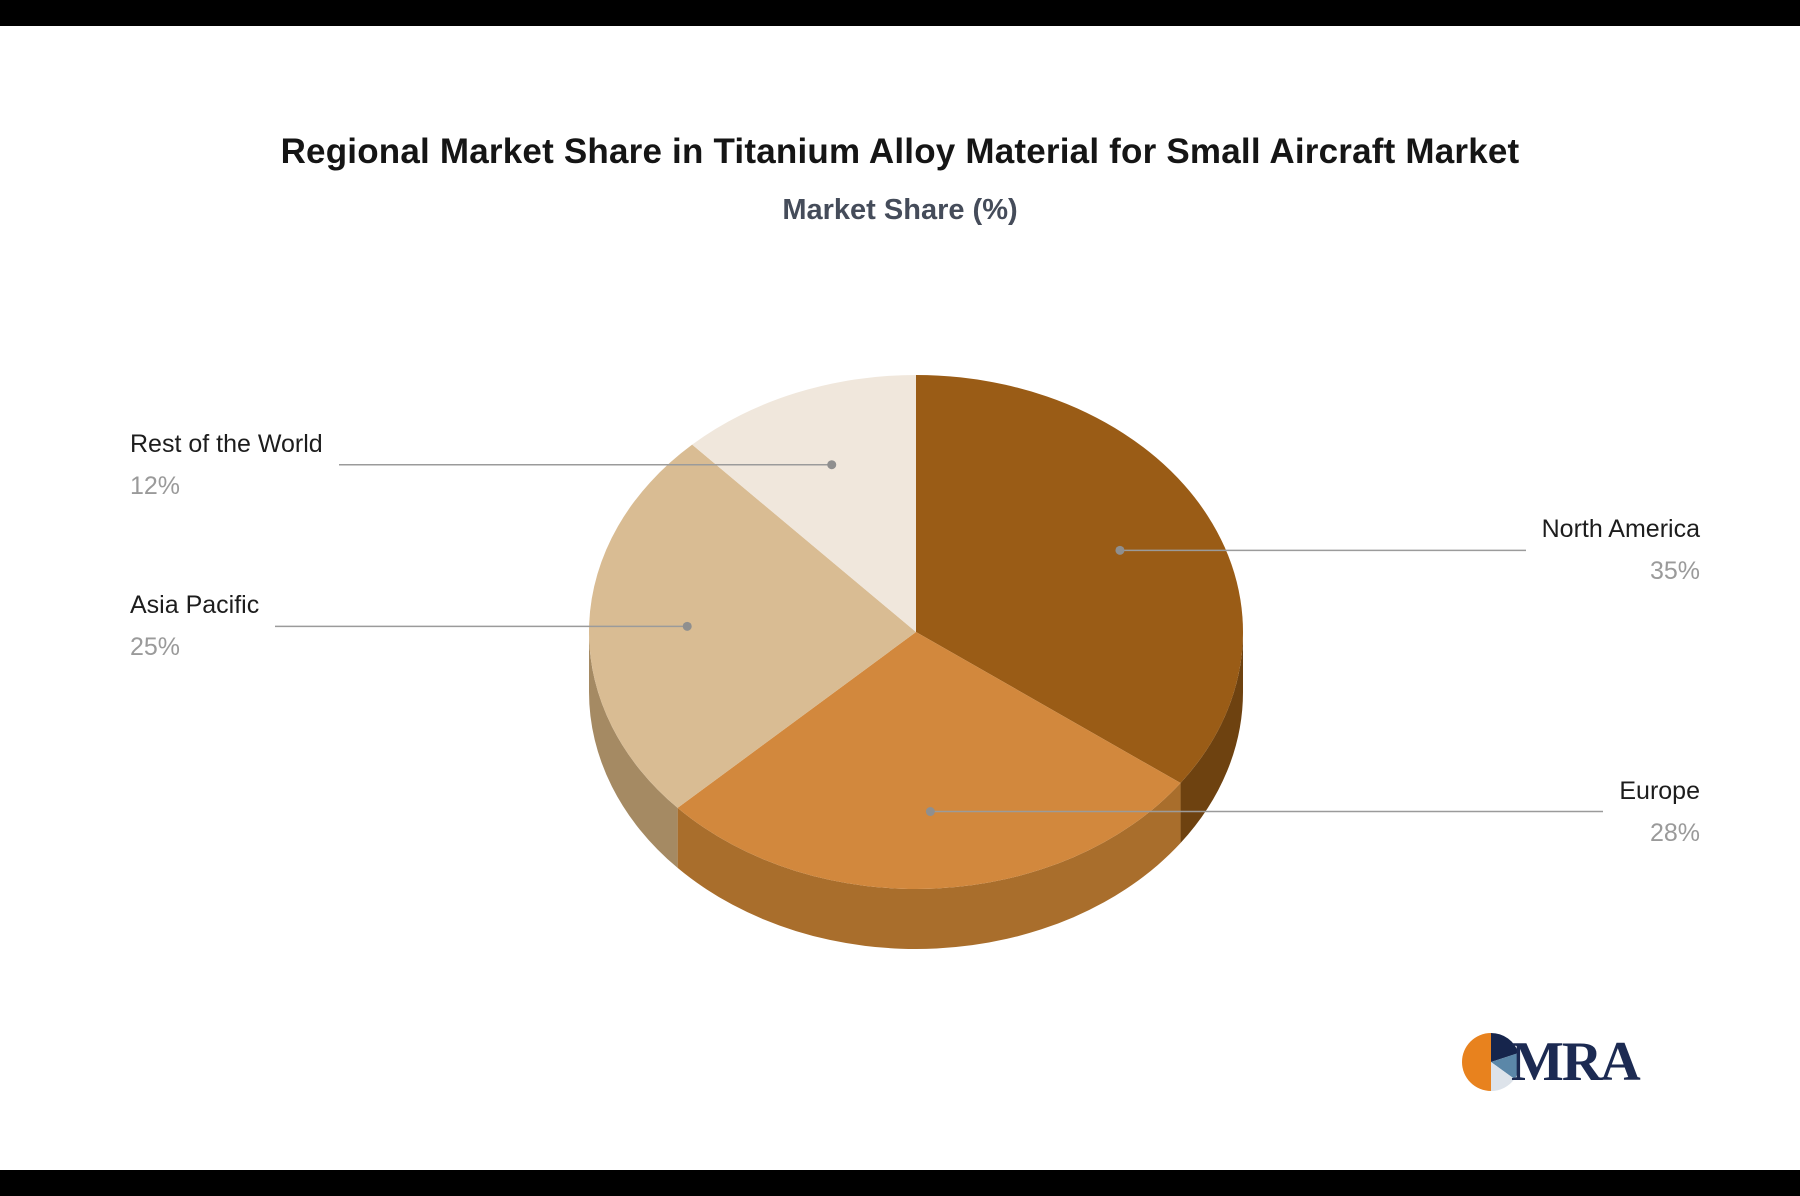  Describe the element at coordinates (832, 465) in the screenshot. I see `leader-dot-rest-of-the-world` at that location.